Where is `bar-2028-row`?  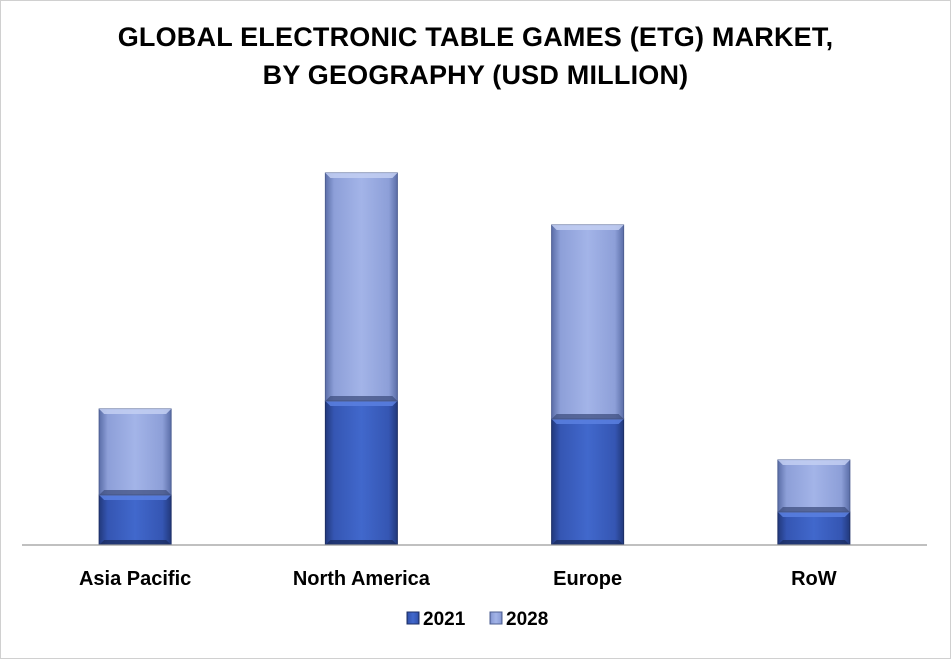 bar-2028-row is located at coordinates (814, 486).